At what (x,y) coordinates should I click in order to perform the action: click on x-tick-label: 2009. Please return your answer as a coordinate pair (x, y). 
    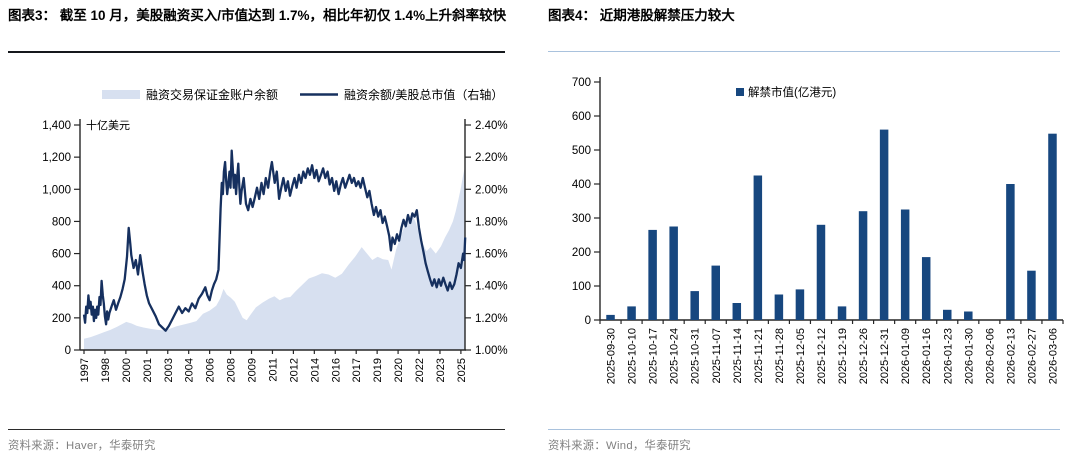
    Looking at the image, I should click on (253, 370).